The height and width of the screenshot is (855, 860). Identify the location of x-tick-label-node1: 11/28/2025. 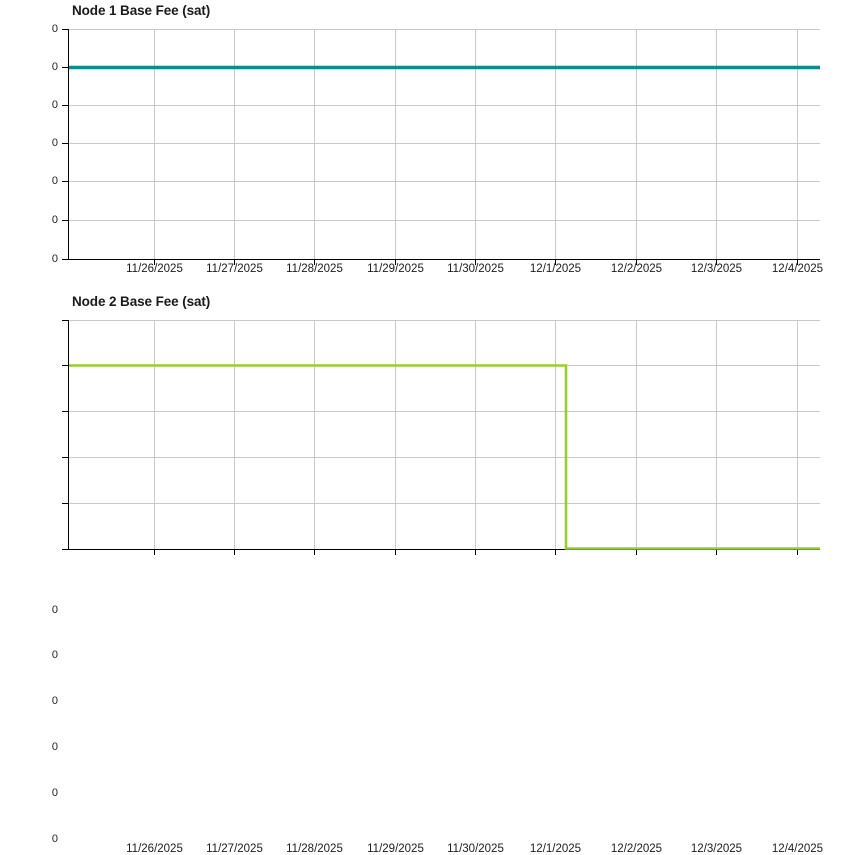
(314, 269).